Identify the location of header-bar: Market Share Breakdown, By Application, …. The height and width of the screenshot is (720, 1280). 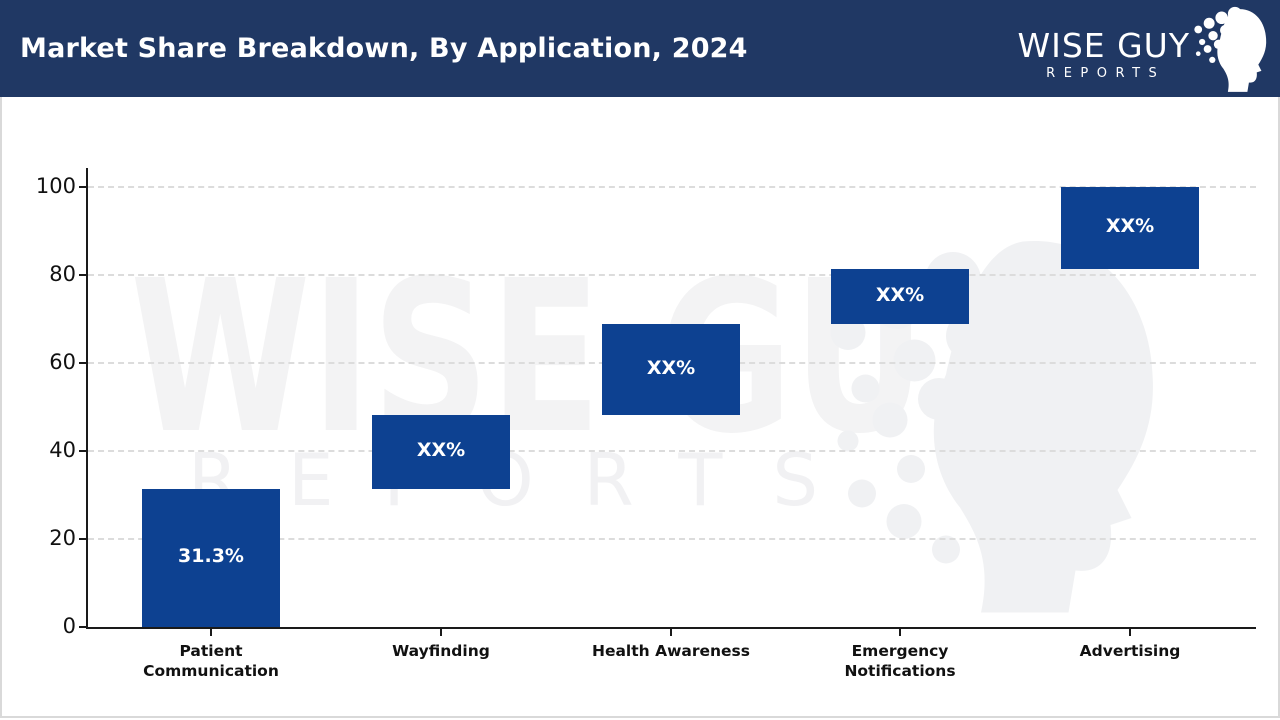
(640, 48).